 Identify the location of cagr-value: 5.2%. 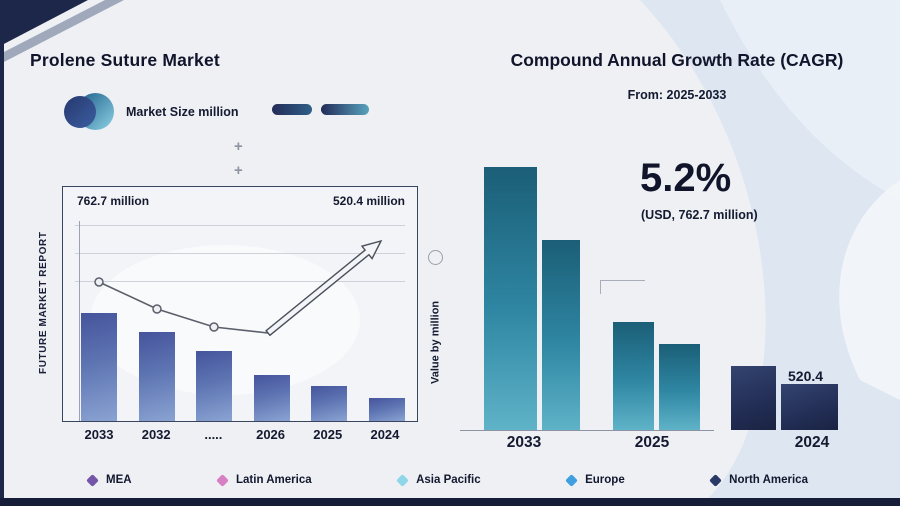
(686, 178).